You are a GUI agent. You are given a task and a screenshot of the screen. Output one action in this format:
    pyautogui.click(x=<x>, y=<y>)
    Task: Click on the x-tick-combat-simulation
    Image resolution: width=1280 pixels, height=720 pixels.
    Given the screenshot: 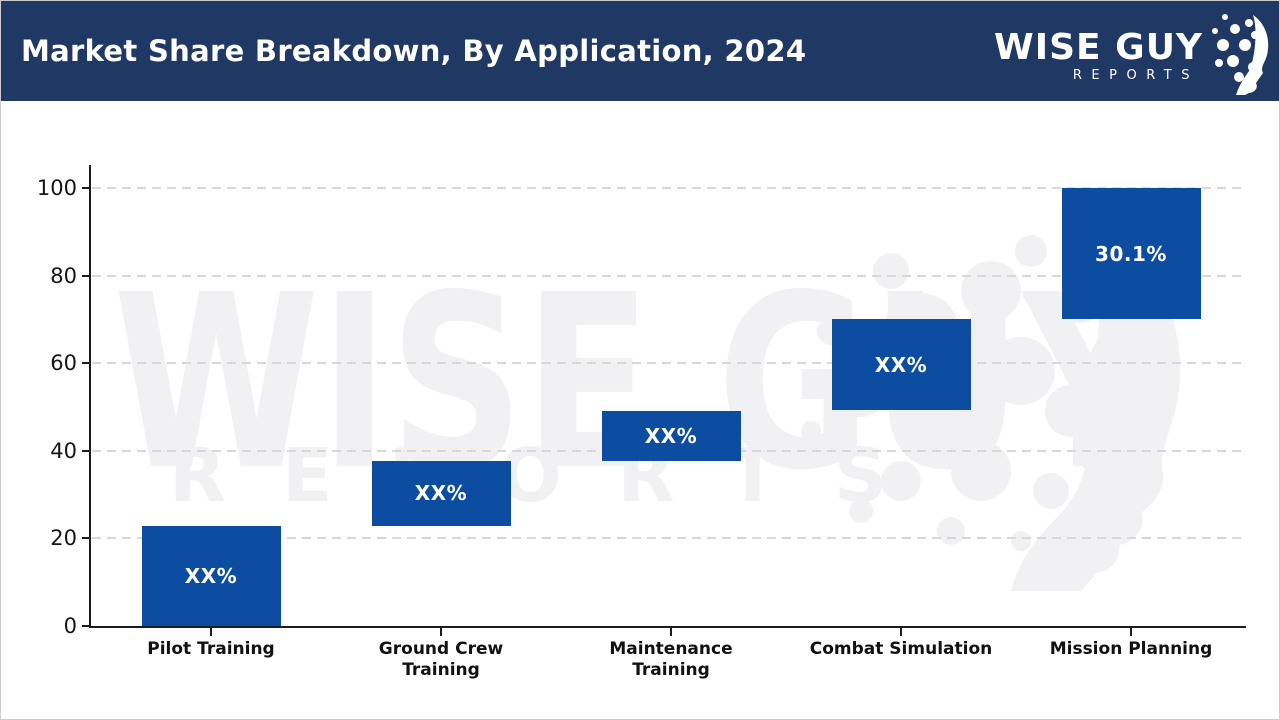 What is the action you would take?
    pyautogui.click(x=901, y=632)
    